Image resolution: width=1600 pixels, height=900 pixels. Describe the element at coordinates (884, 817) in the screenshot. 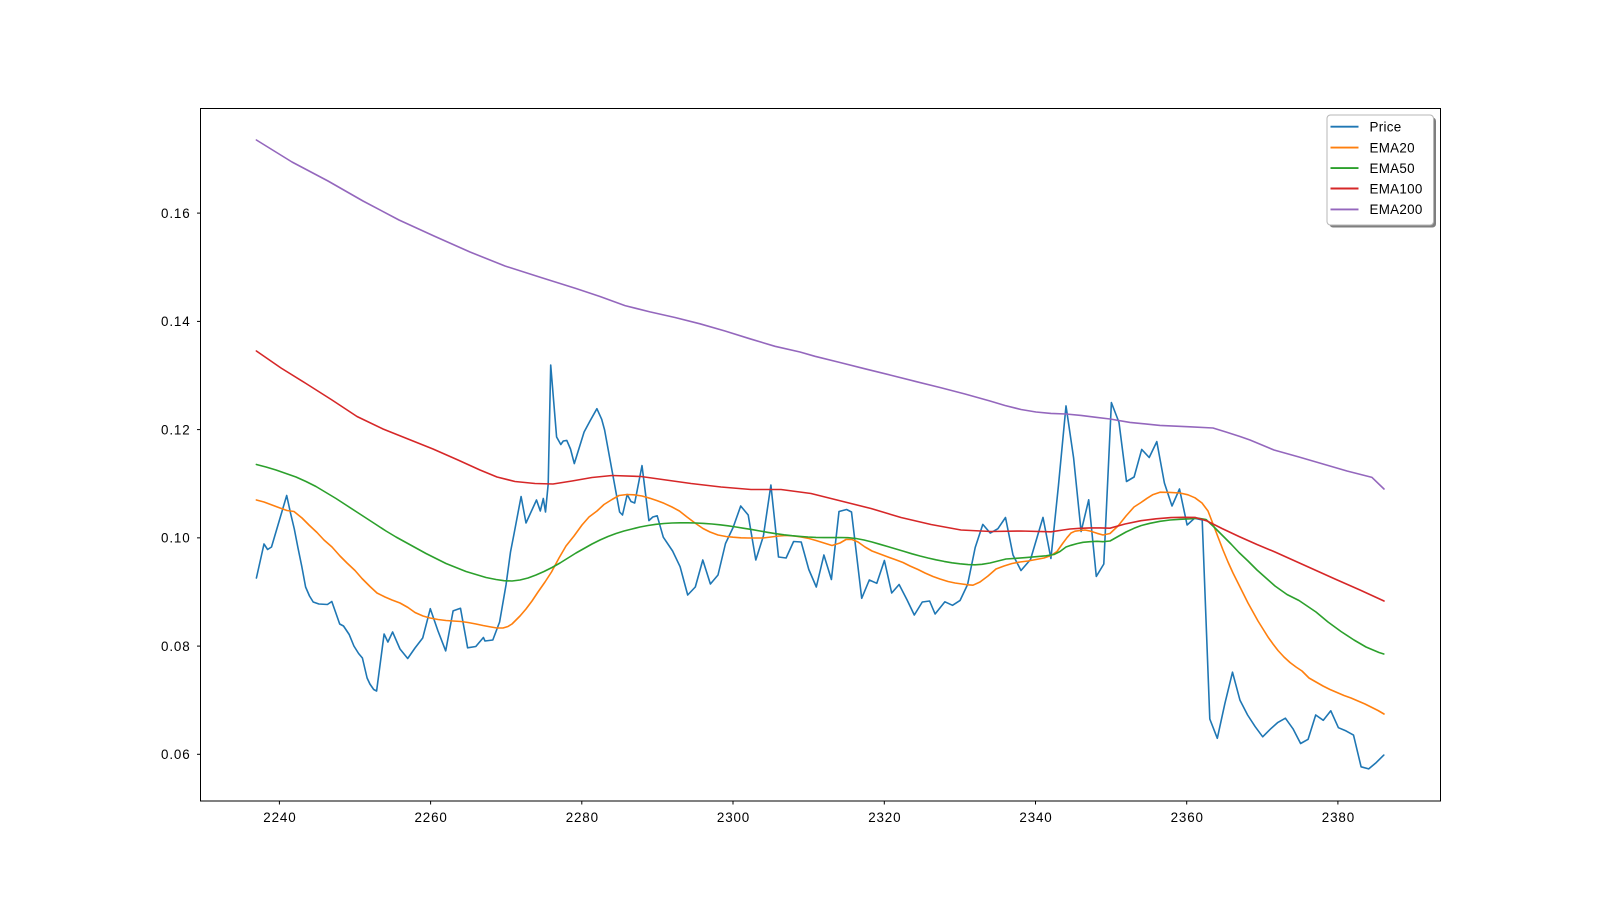

I see `svg-text: 2320` at that location.